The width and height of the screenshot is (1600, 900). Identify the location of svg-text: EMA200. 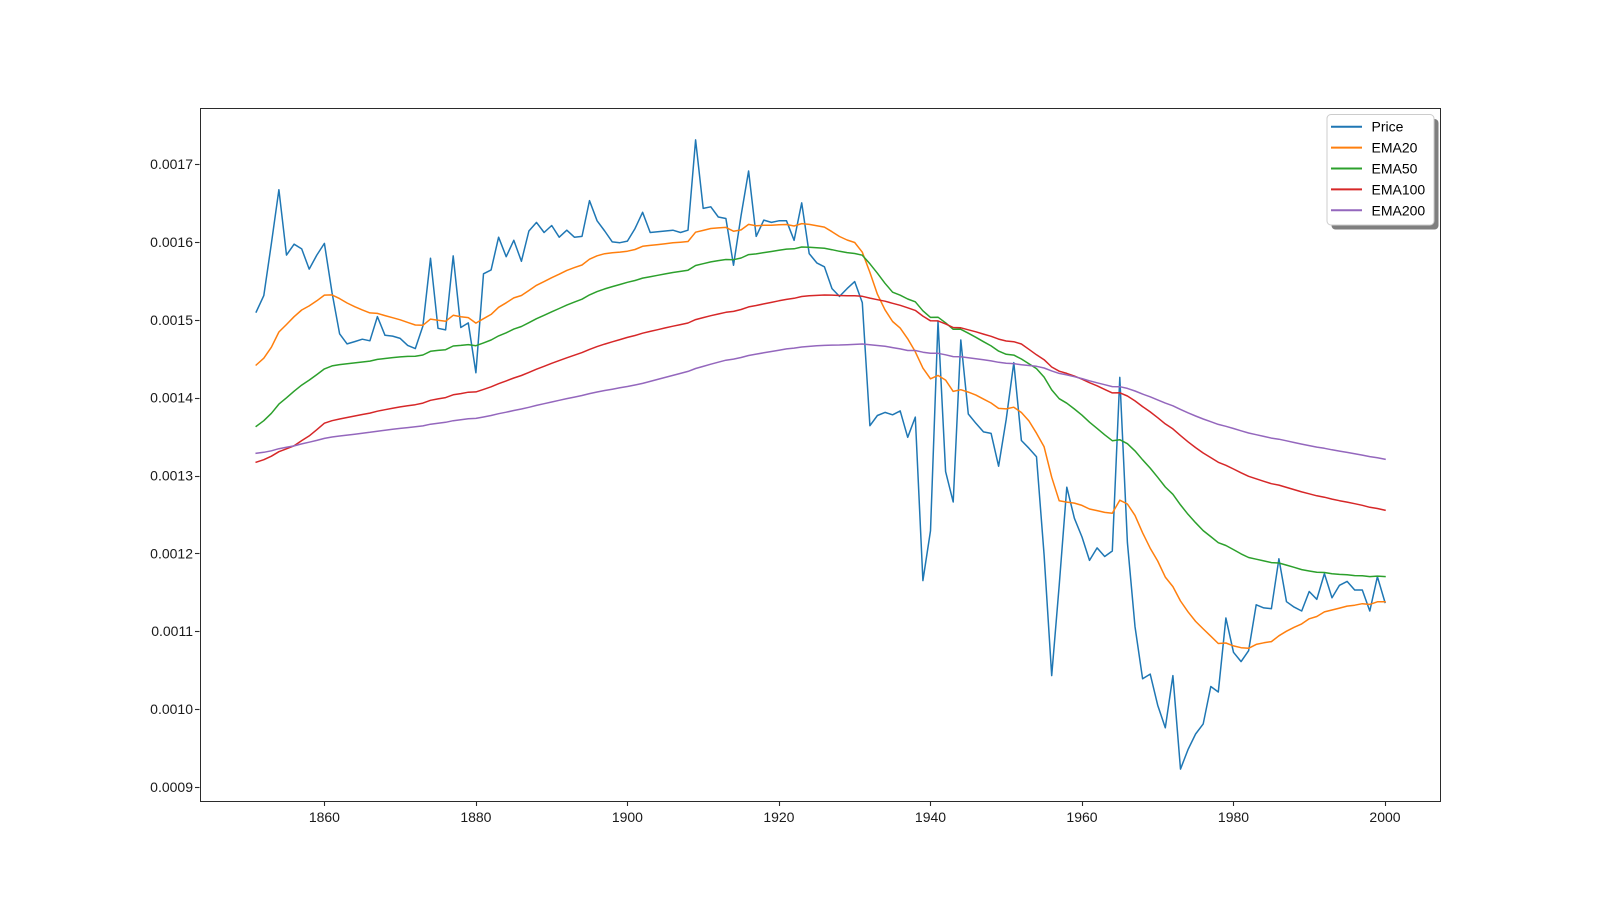
(1399, 210).